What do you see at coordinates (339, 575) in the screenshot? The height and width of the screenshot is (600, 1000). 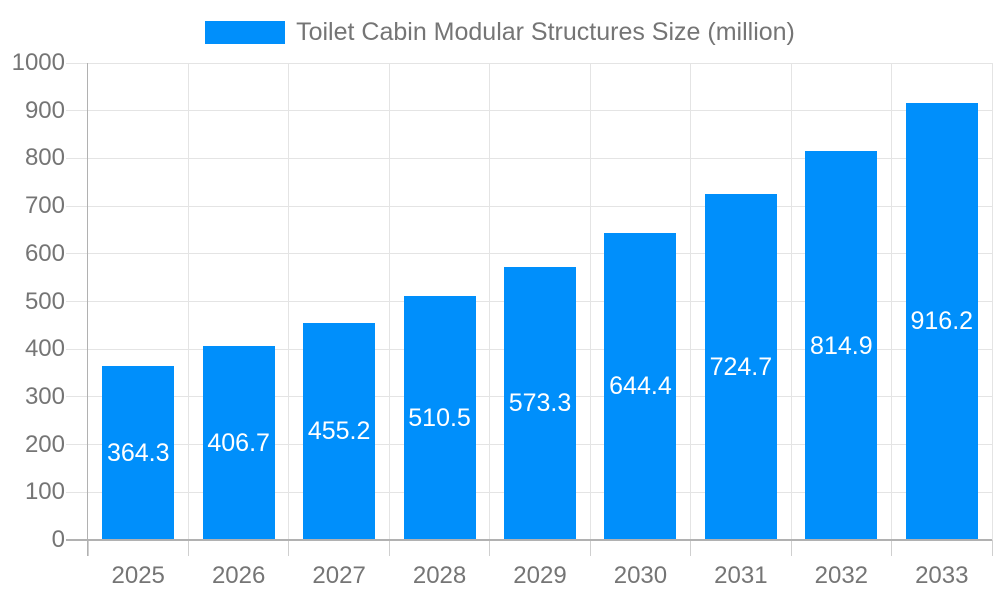 I see `x-axis-tick-label: 2027` at bounding box center [339, 575].